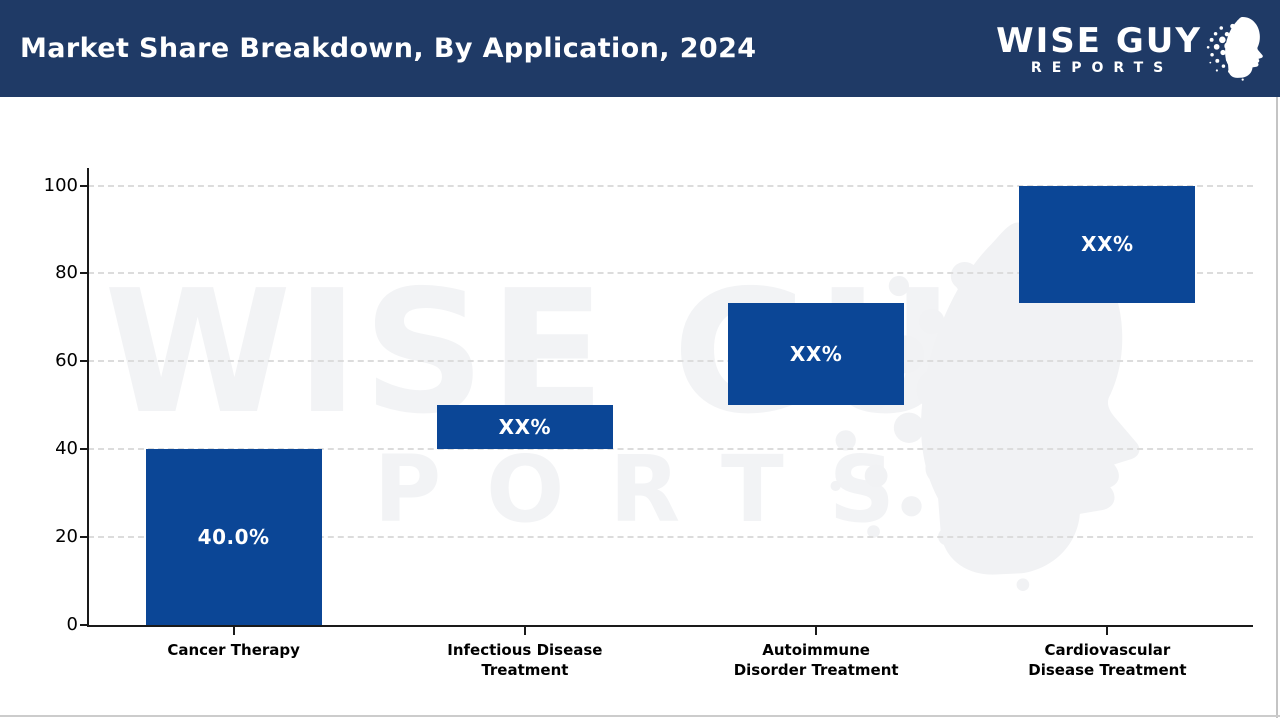  Describe the element at coordinates (66, 361) in the screenshot. I see `y-tick-label-60: 60` at that location.